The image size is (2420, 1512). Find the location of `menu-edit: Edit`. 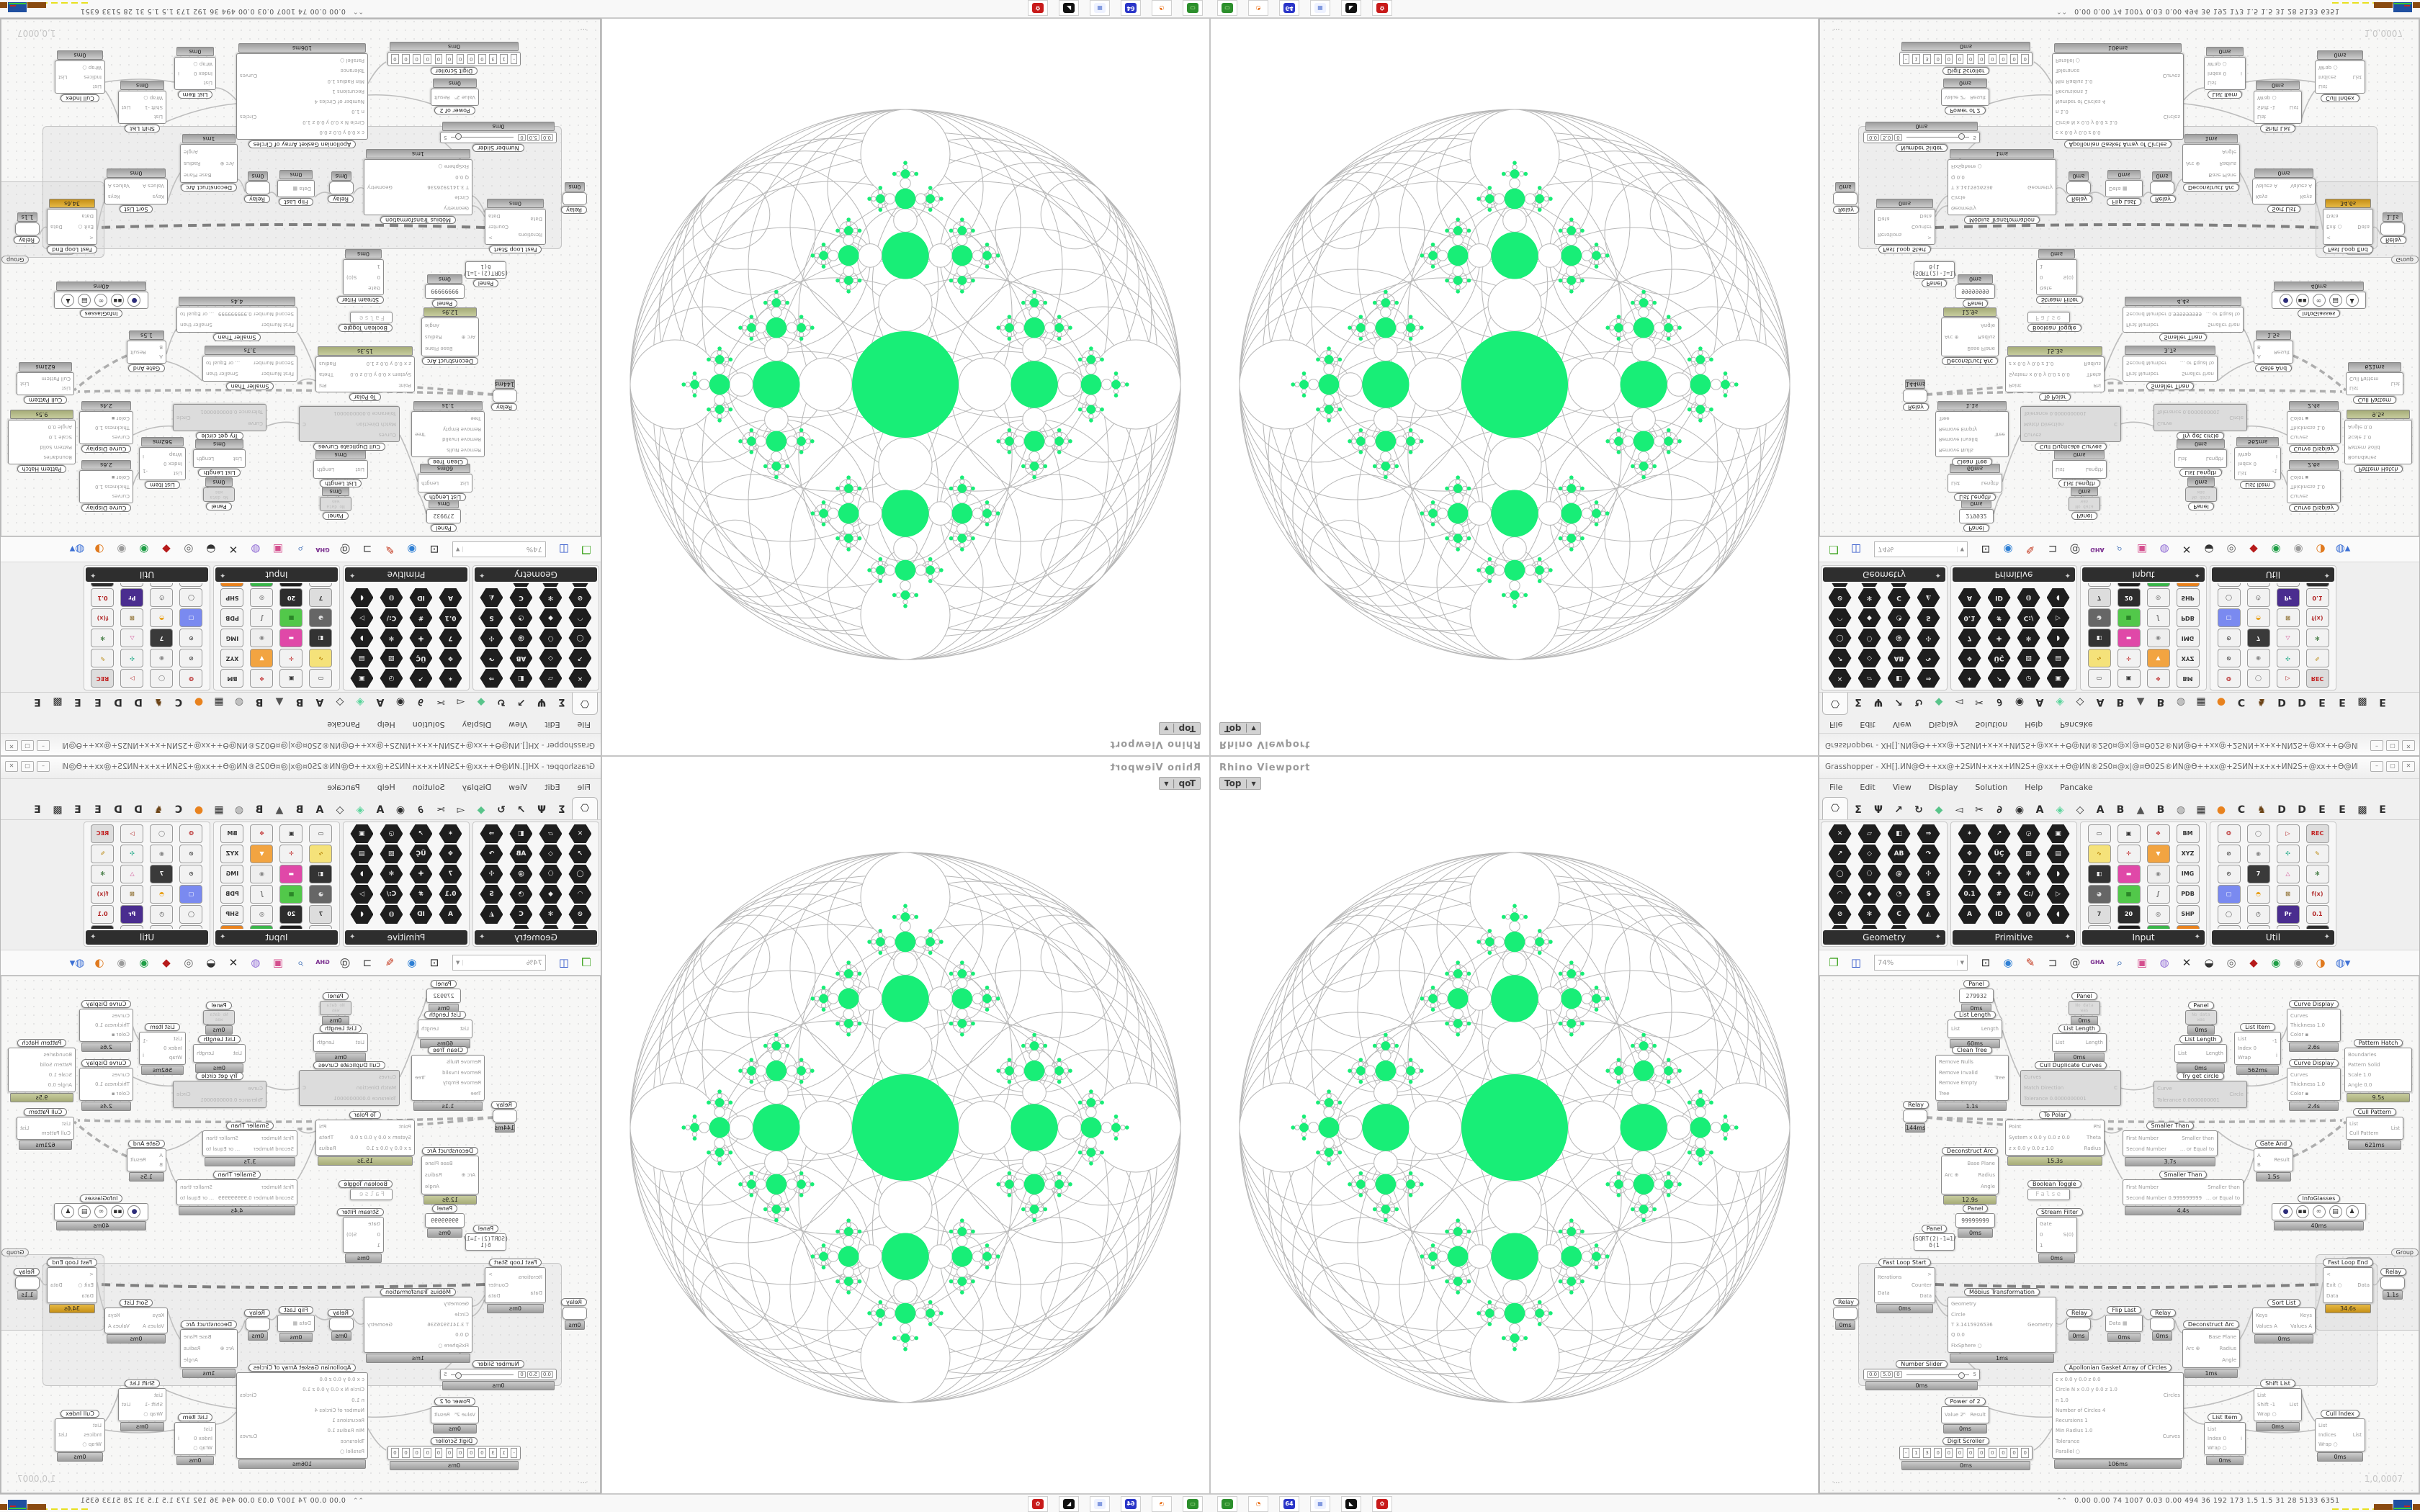

menu-edit: Edit is located at coordinates (1868, 725).